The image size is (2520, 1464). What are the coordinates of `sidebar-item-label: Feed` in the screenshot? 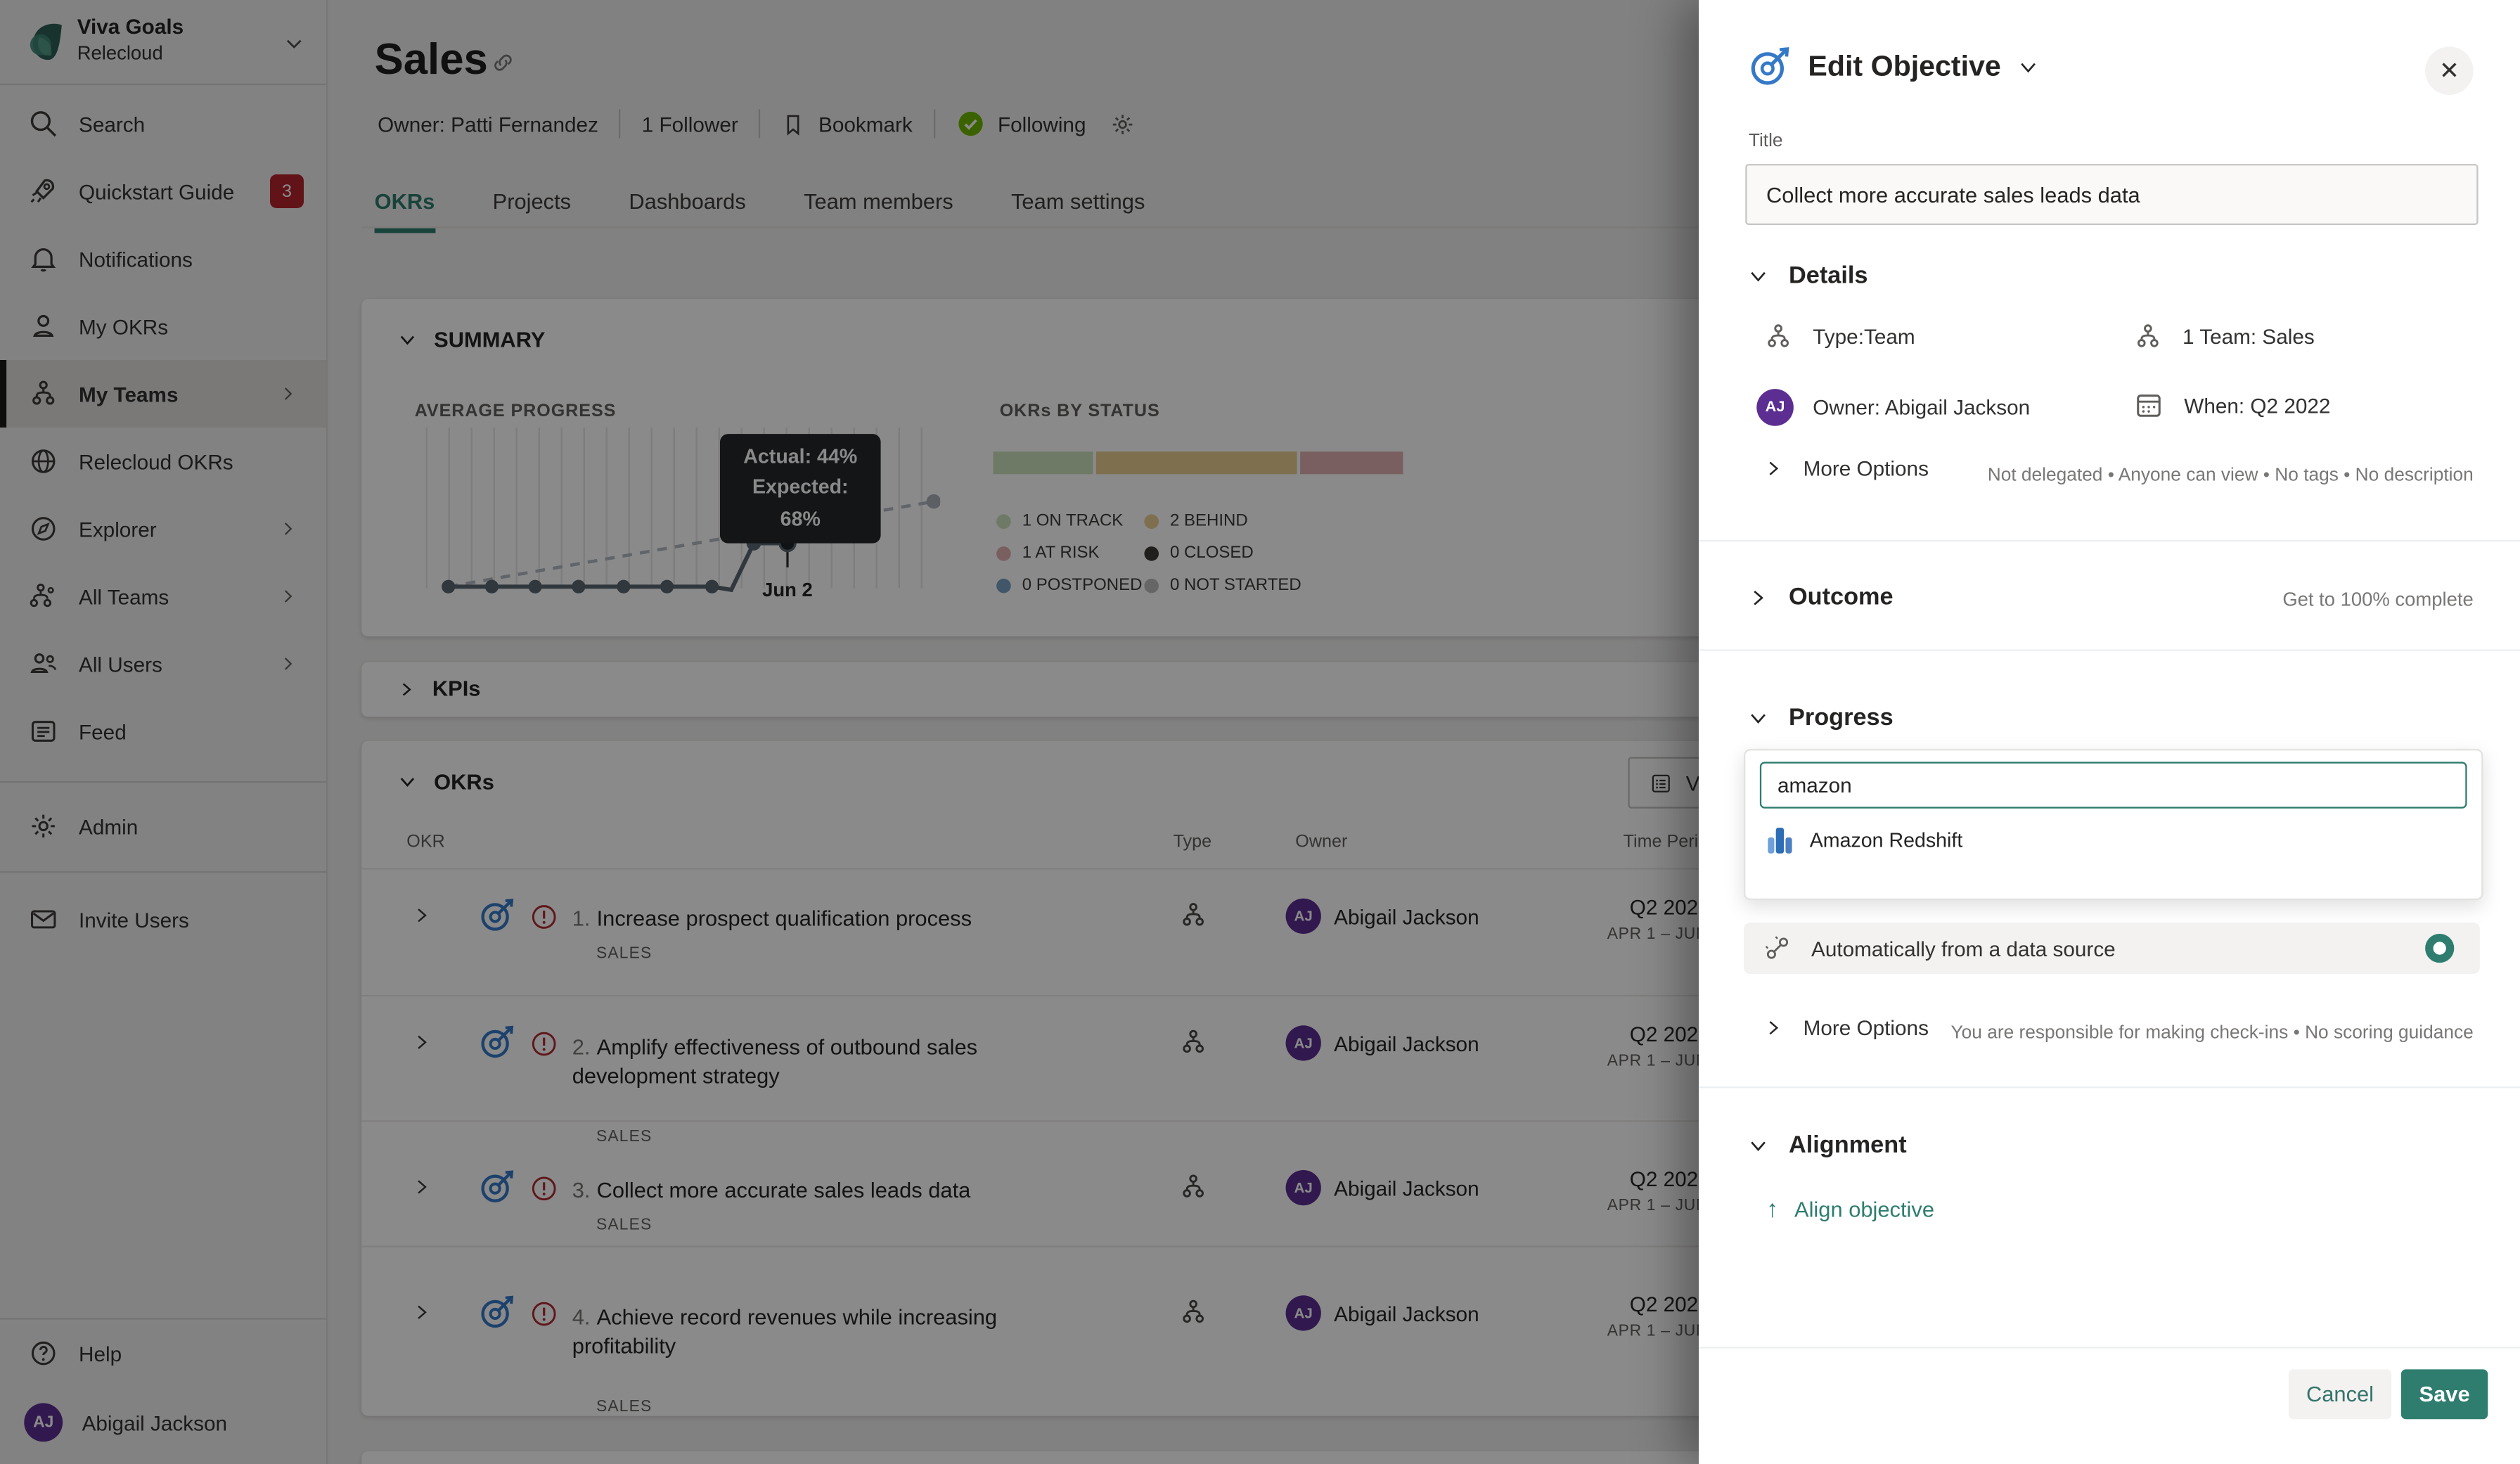 It's located at (102, 732).